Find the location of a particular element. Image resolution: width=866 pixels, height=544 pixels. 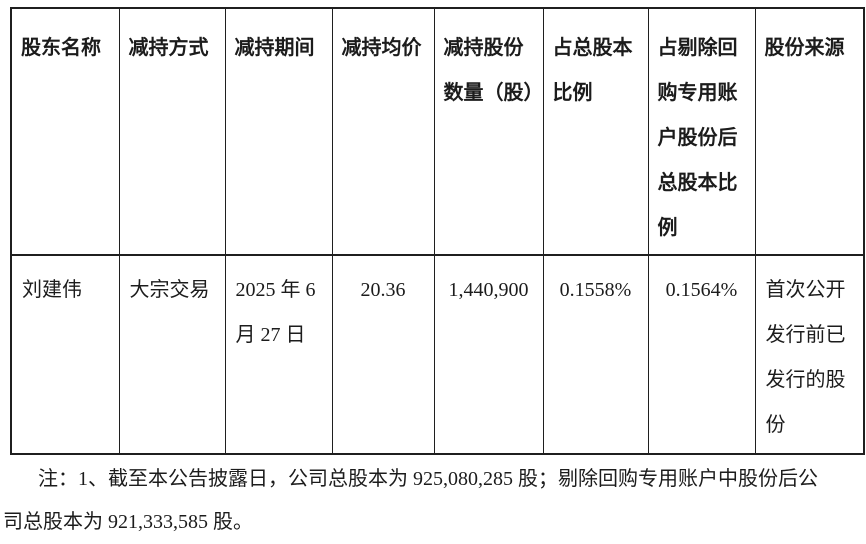

cell-average-price: 20.36 is located at coordinates (383, 354).